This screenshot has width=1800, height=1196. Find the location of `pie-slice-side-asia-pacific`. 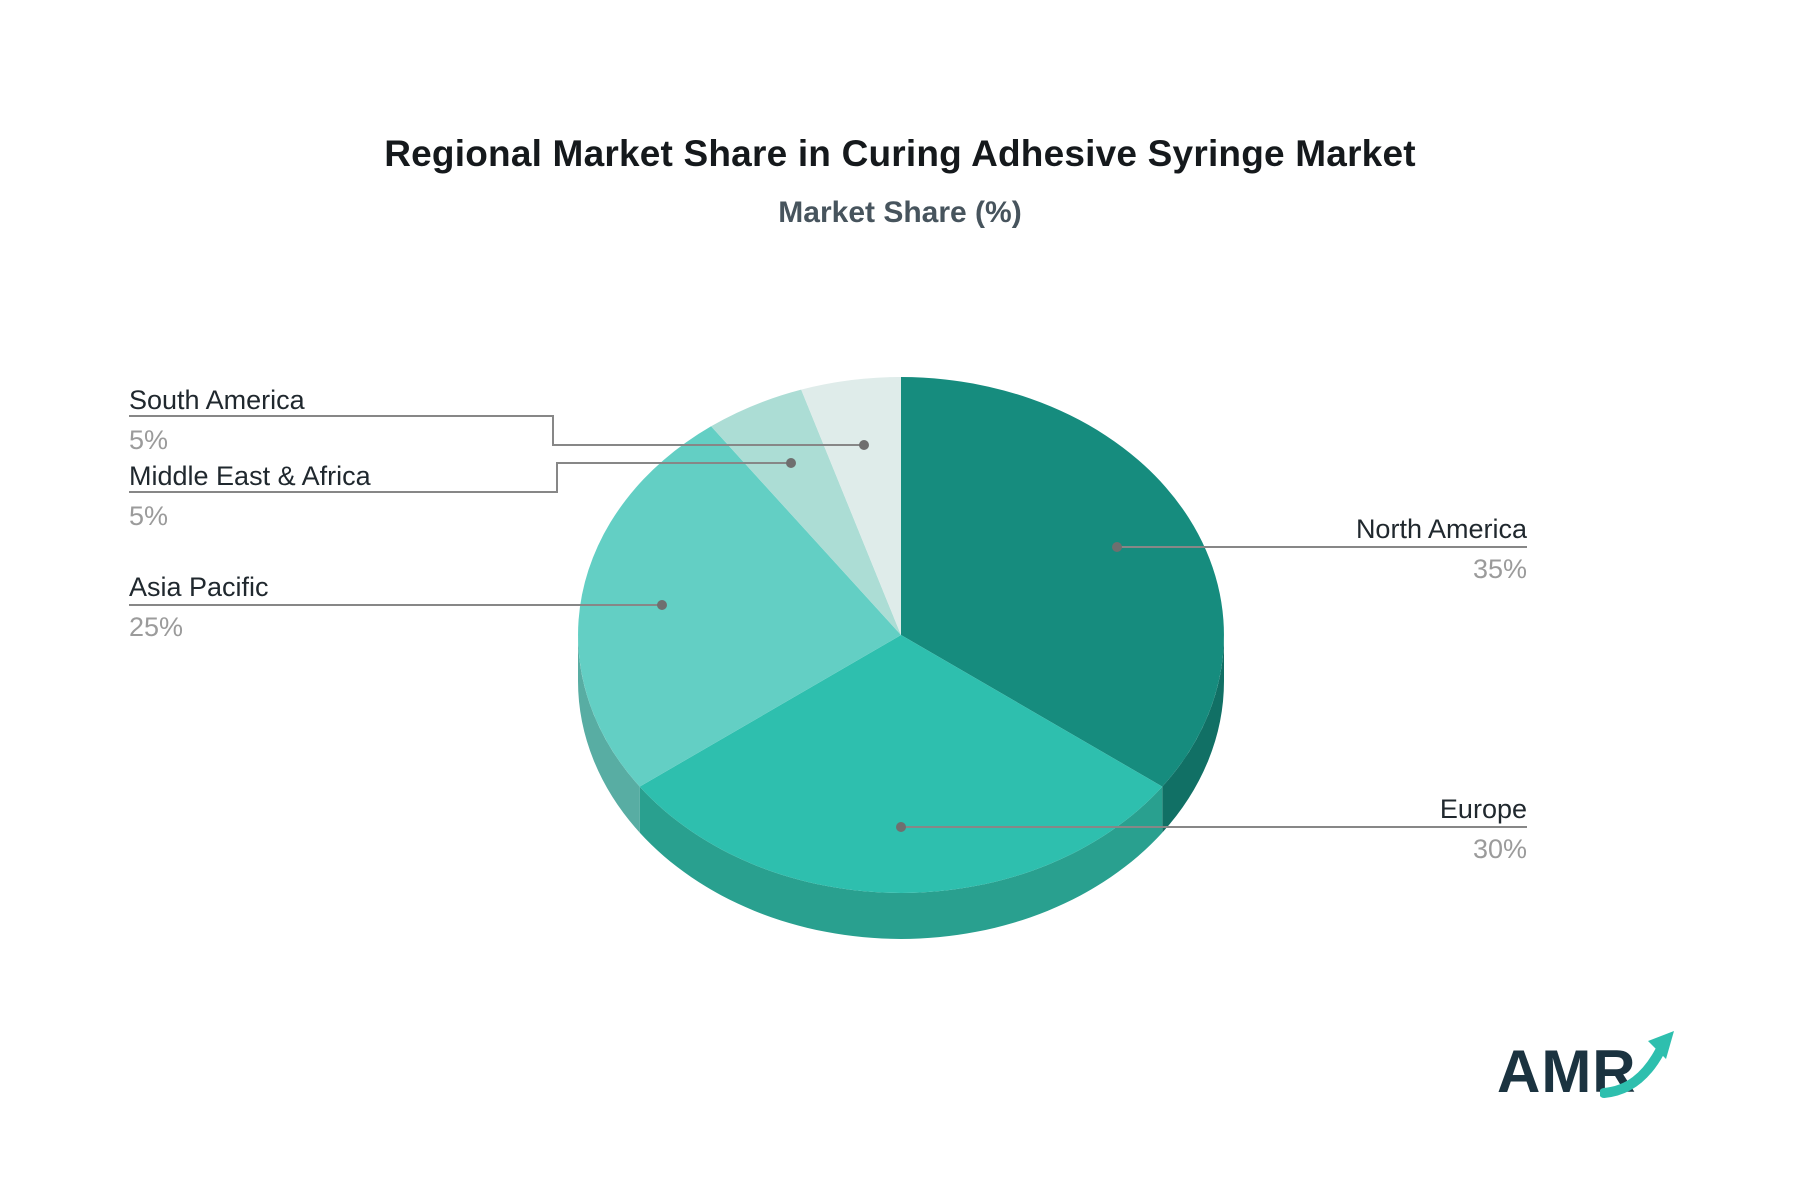

pie-slice-side-asia-pacific is located at coordinates (609, 734).